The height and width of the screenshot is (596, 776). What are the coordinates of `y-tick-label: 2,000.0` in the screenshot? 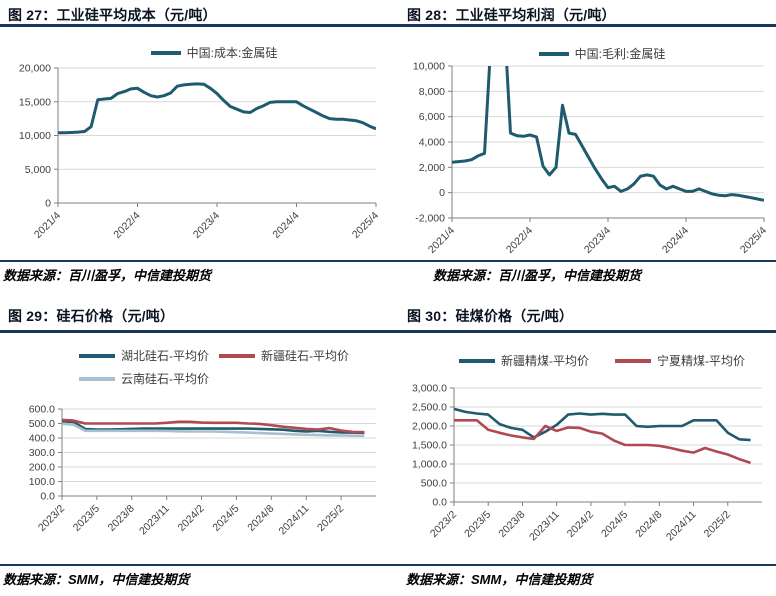 It's located at (429, 427).